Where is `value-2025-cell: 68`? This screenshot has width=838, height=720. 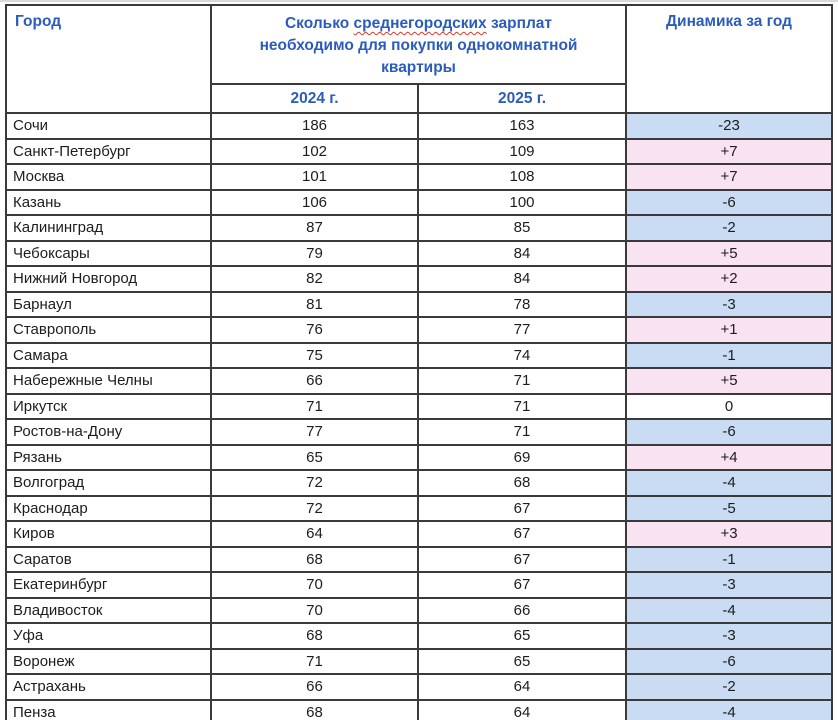
value-2025-cell: 68 is located at coordinates (522, 483).